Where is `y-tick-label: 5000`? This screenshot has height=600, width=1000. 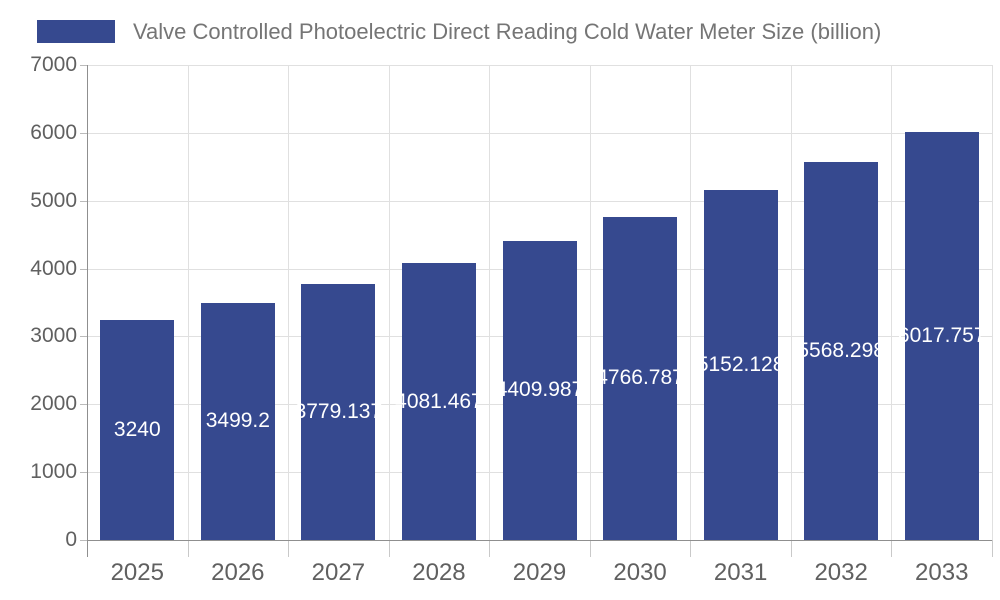
y-tick-label: 5000 is located at coordinates (53, 200).